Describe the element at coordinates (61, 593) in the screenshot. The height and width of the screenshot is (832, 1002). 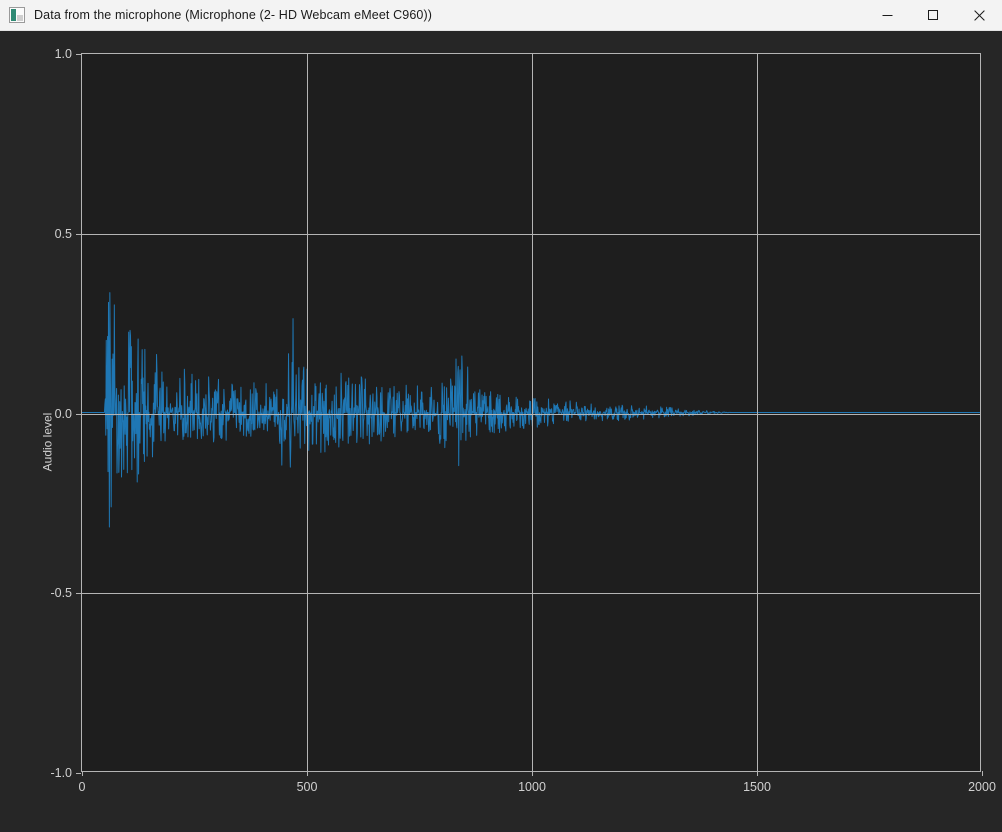
I see `y-axis-tick-label: -0.5` at that location.